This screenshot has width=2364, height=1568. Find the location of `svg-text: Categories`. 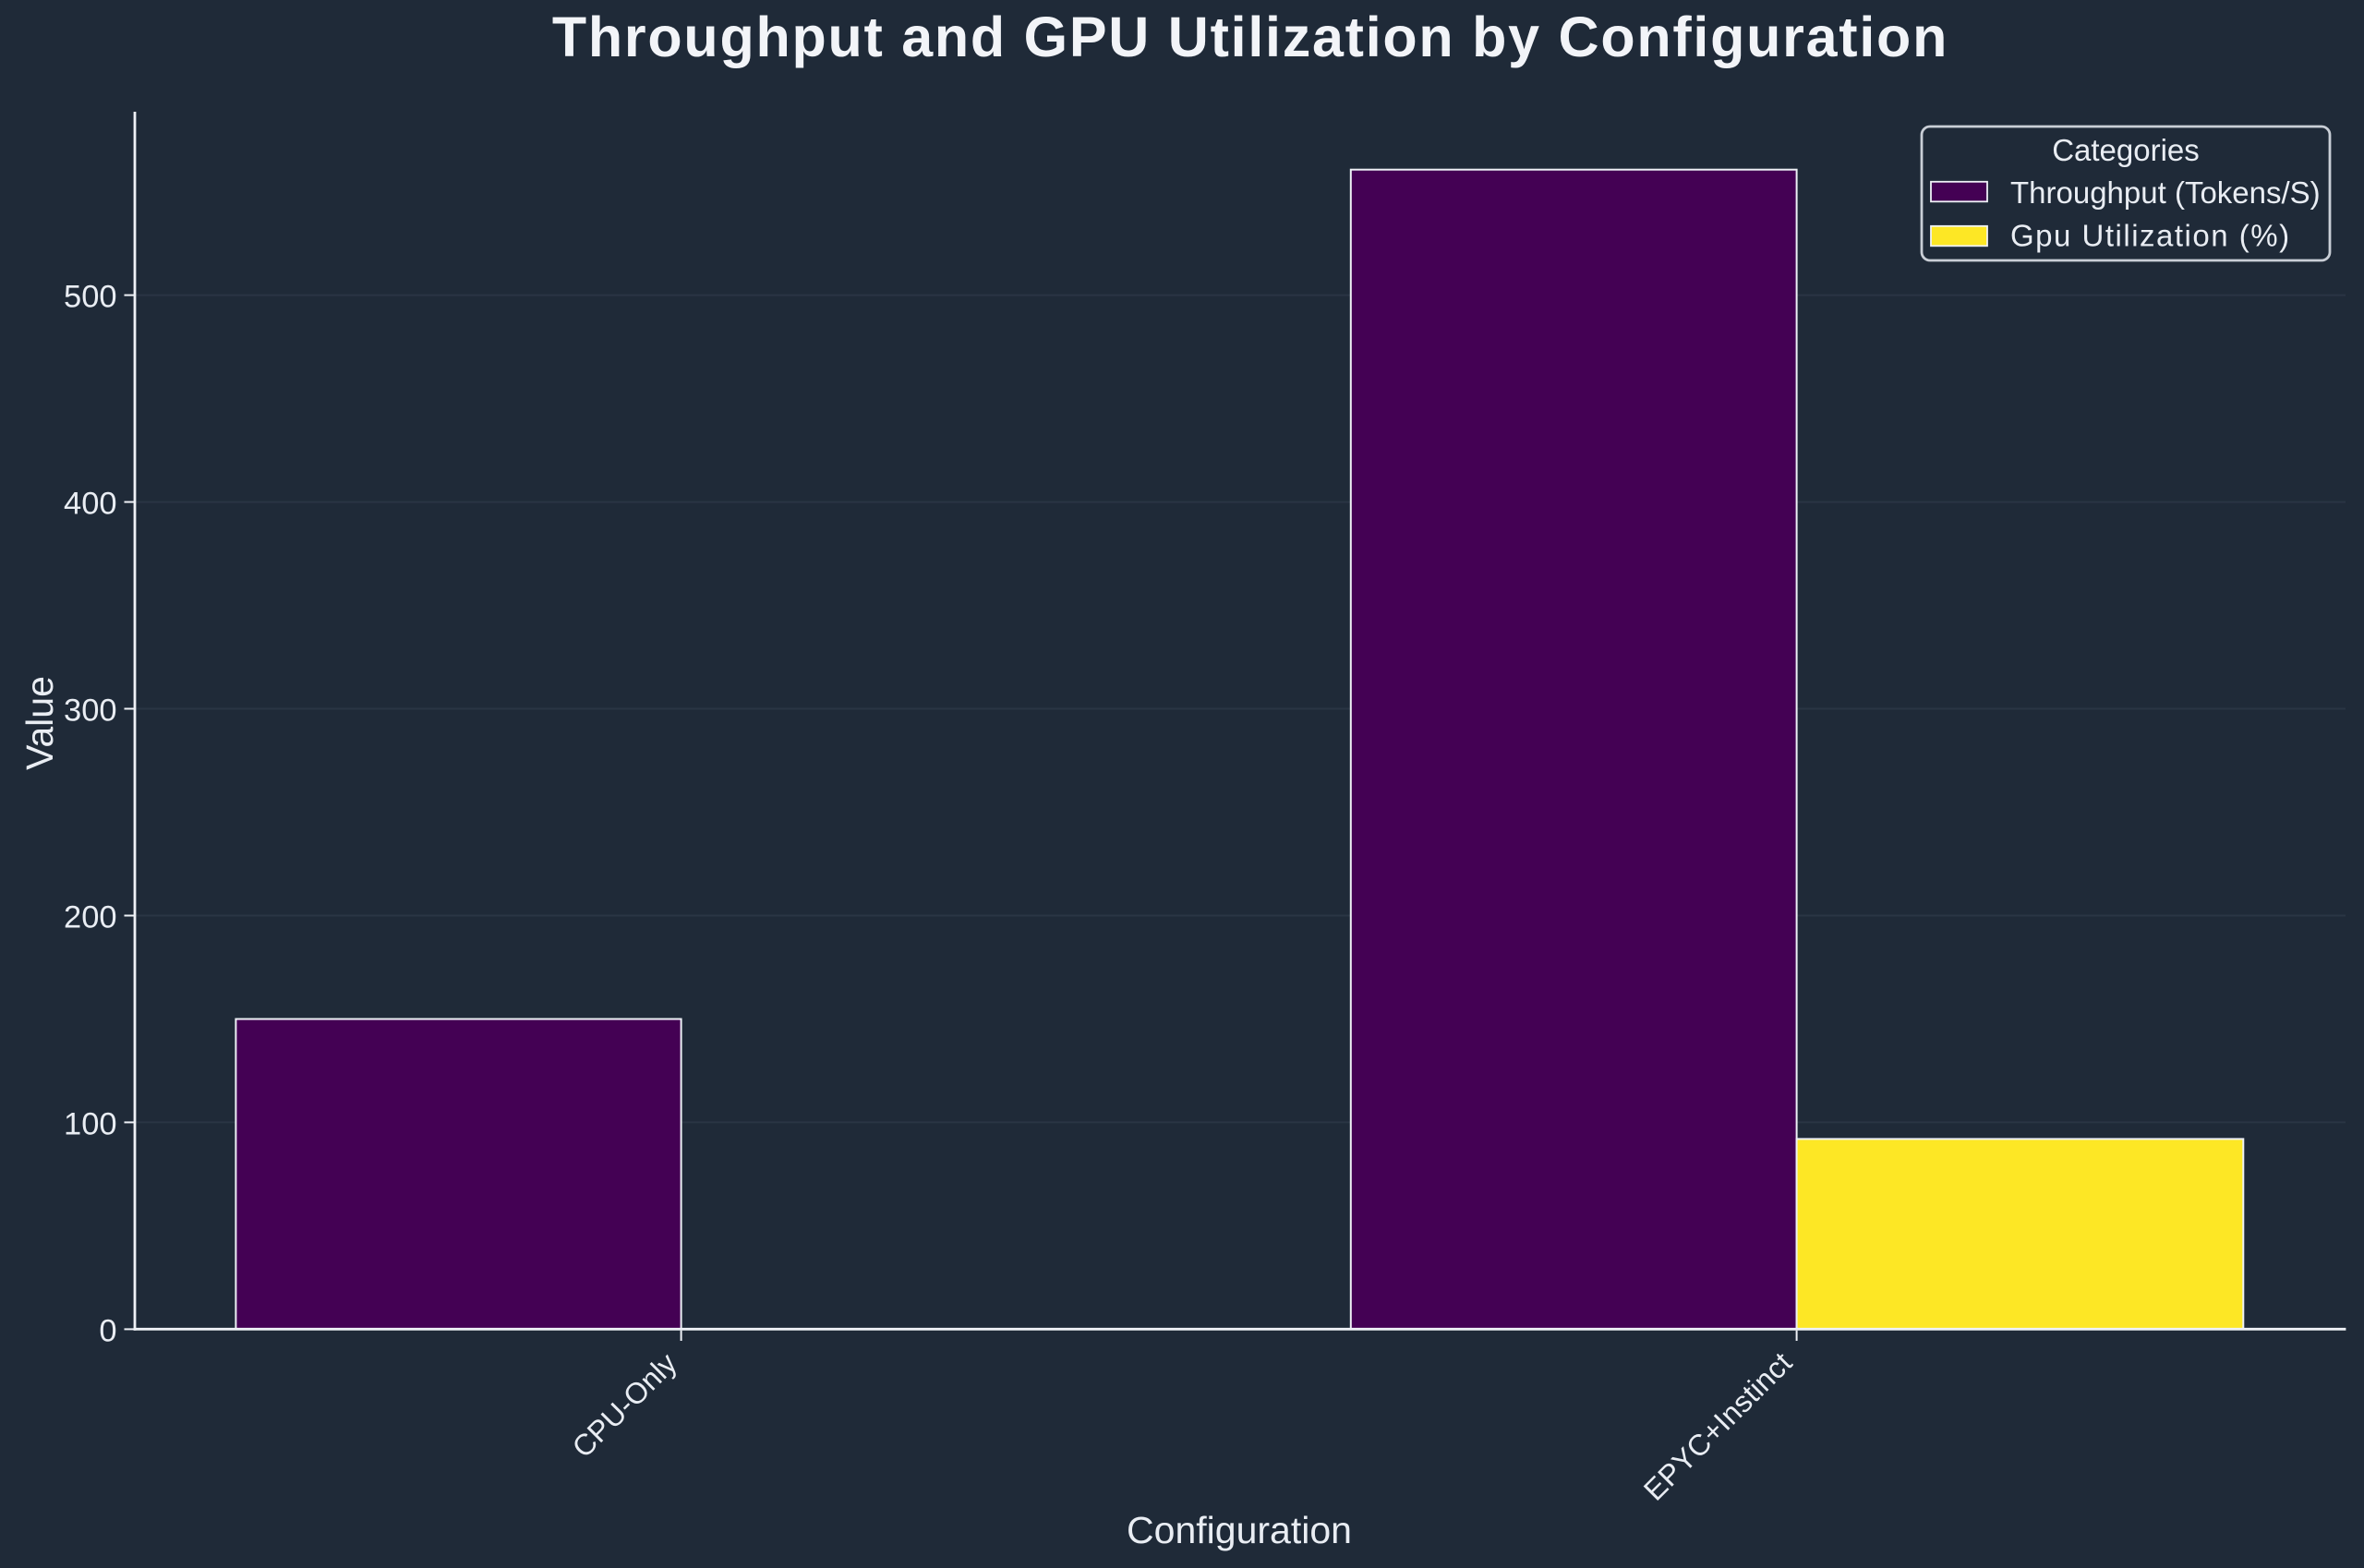

svg-text: Categories is located at coordinates (2126, 150).